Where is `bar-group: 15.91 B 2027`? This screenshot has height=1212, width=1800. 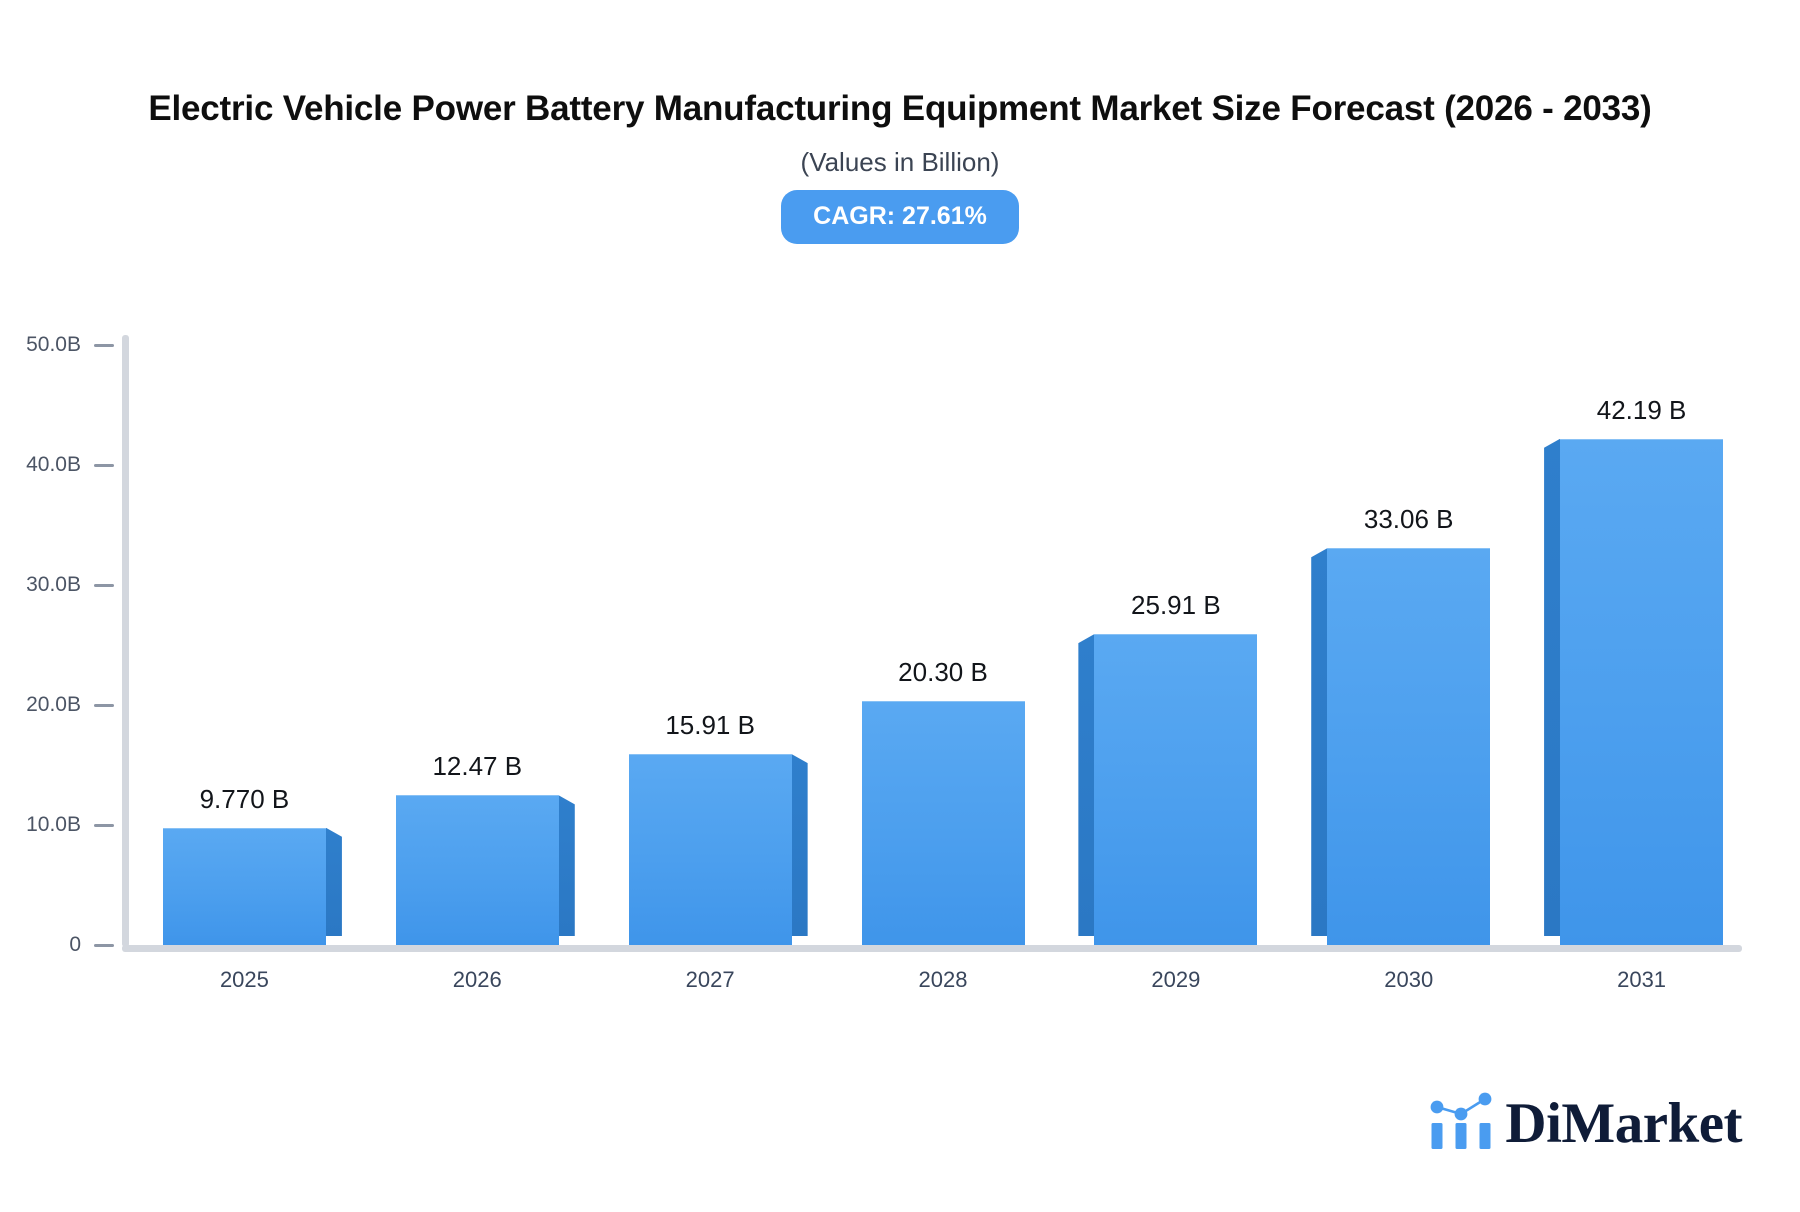 bar-group: 15.91 B 2027 is located at coordinates (718, 851).